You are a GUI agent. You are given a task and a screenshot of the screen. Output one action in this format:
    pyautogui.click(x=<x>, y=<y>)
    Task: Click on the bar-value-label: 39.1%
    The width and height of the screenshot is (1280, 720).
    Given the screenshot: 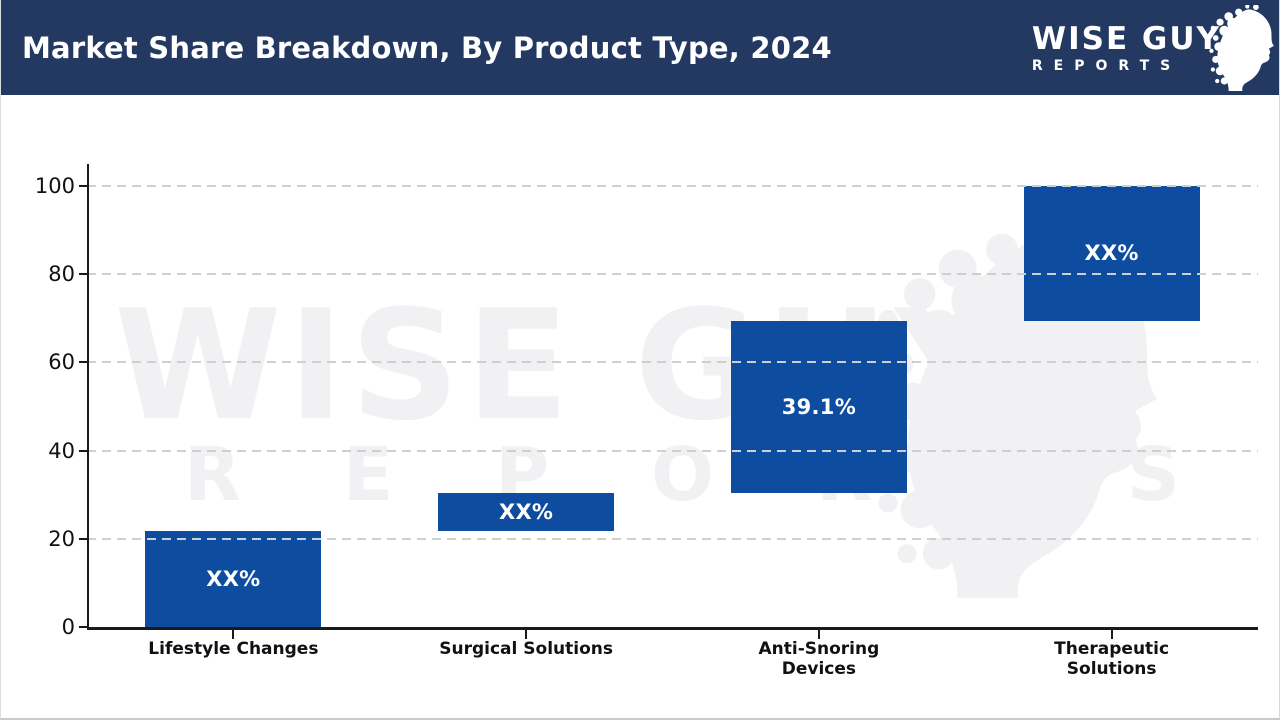 What is the action you would take?
    pyautogui.click(x=819, y=406)
    